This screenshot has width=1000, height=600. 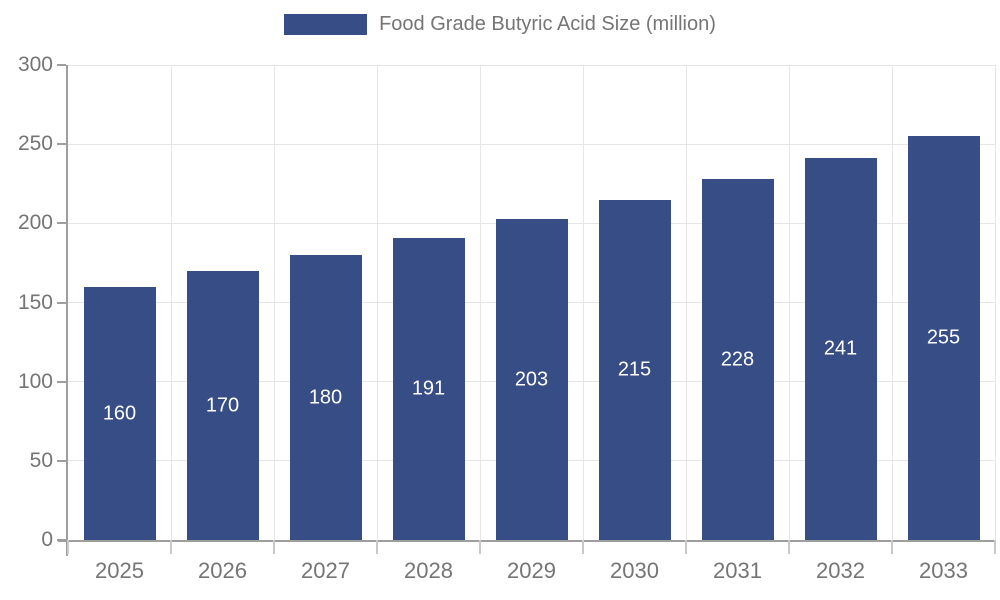 I want to click on legend-swatch-icon, so click(x=326, y=24).